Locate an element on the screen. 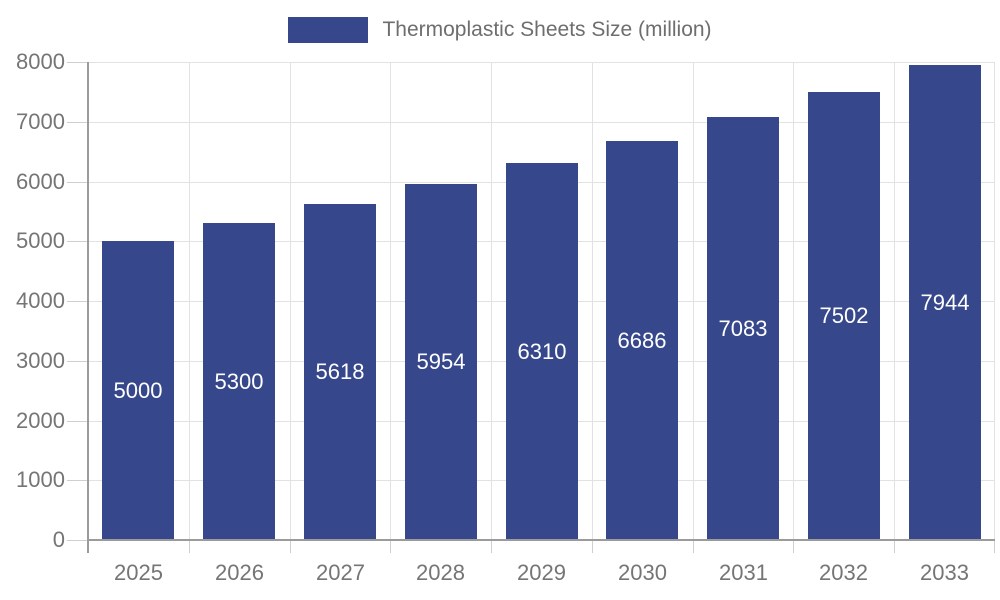 This screenshot has width=1000, height=600. x-axis-line is located at coordinates (541, 540).